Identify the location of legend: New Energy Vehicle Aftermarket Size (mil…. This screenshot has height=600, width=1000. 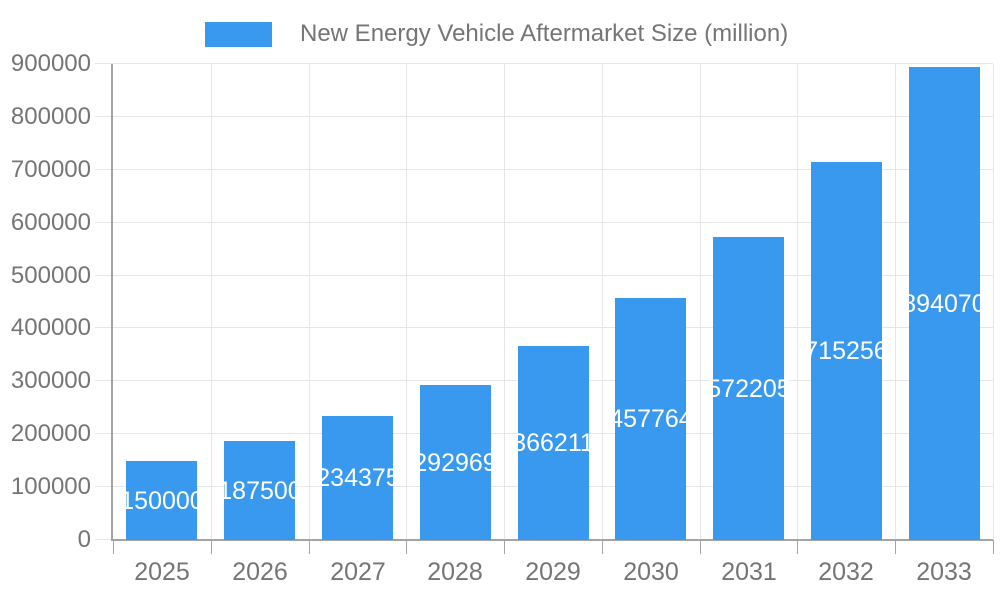
(496, 34).